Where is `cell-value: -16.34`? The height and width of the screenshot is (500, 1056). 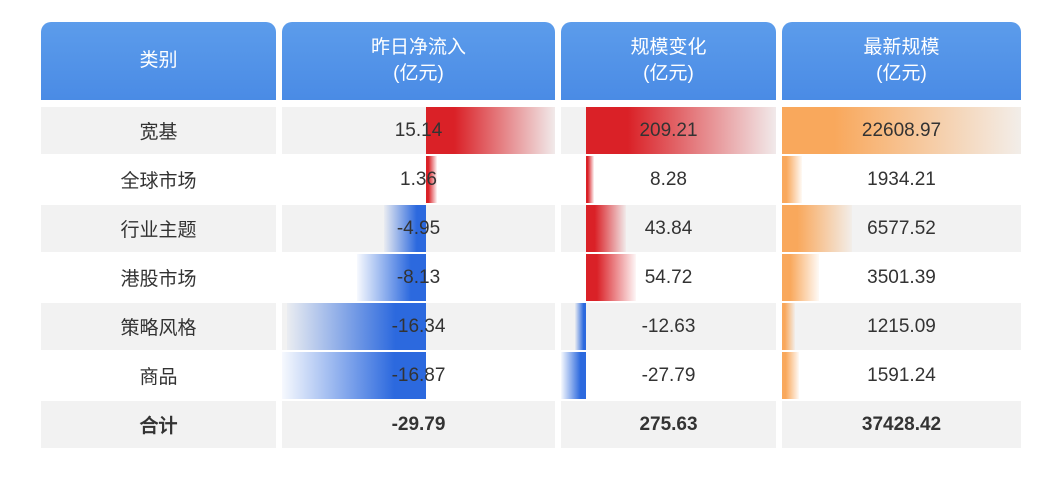
cell-value: -16.34 is located at coordinates (418, 326).